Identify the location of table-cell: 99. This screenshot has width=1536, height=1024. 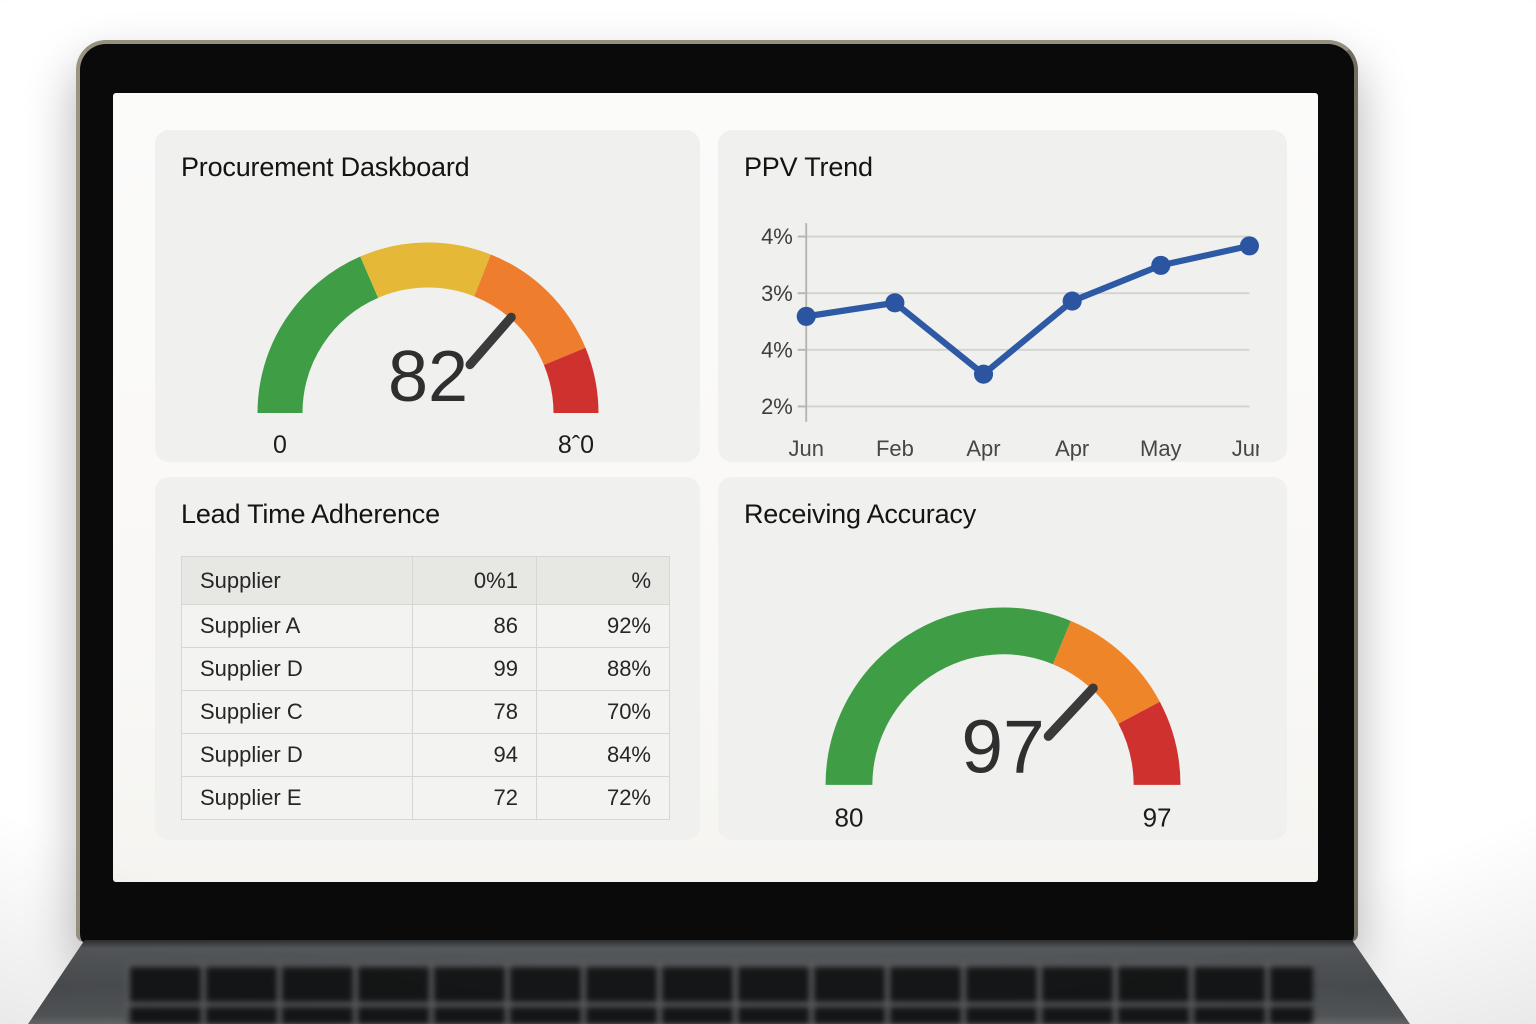
(474, 669).